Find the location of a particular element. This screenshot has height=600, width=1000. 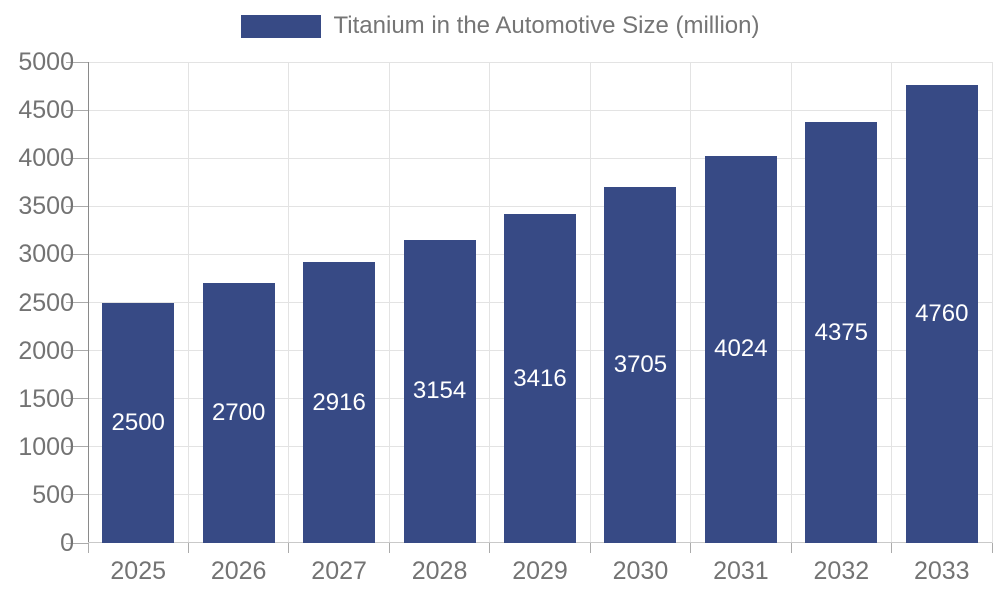

bar-value-label: 3705 is located at coordinates (640, 364).